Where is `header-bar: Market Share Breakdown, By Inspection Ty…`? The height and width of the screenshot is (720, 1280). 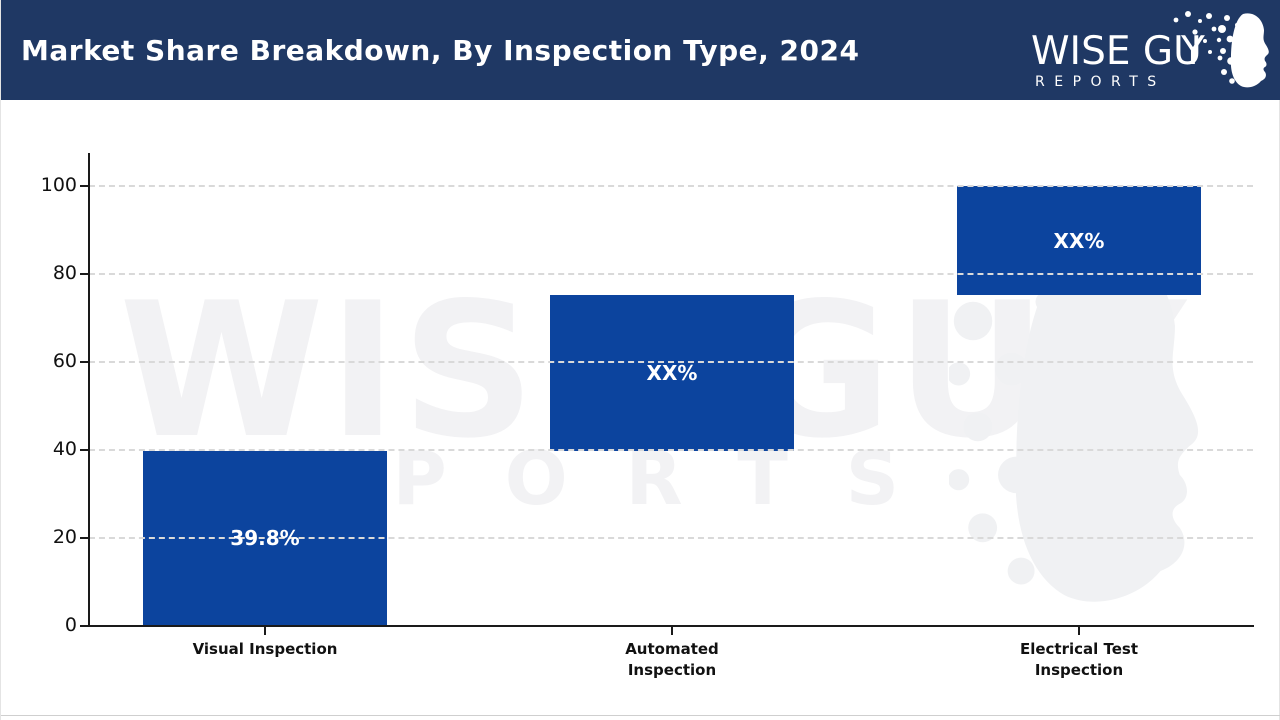
header-bar: Market Share Breakdown, By Inspection Ty… is located at coordinates (640, 50).